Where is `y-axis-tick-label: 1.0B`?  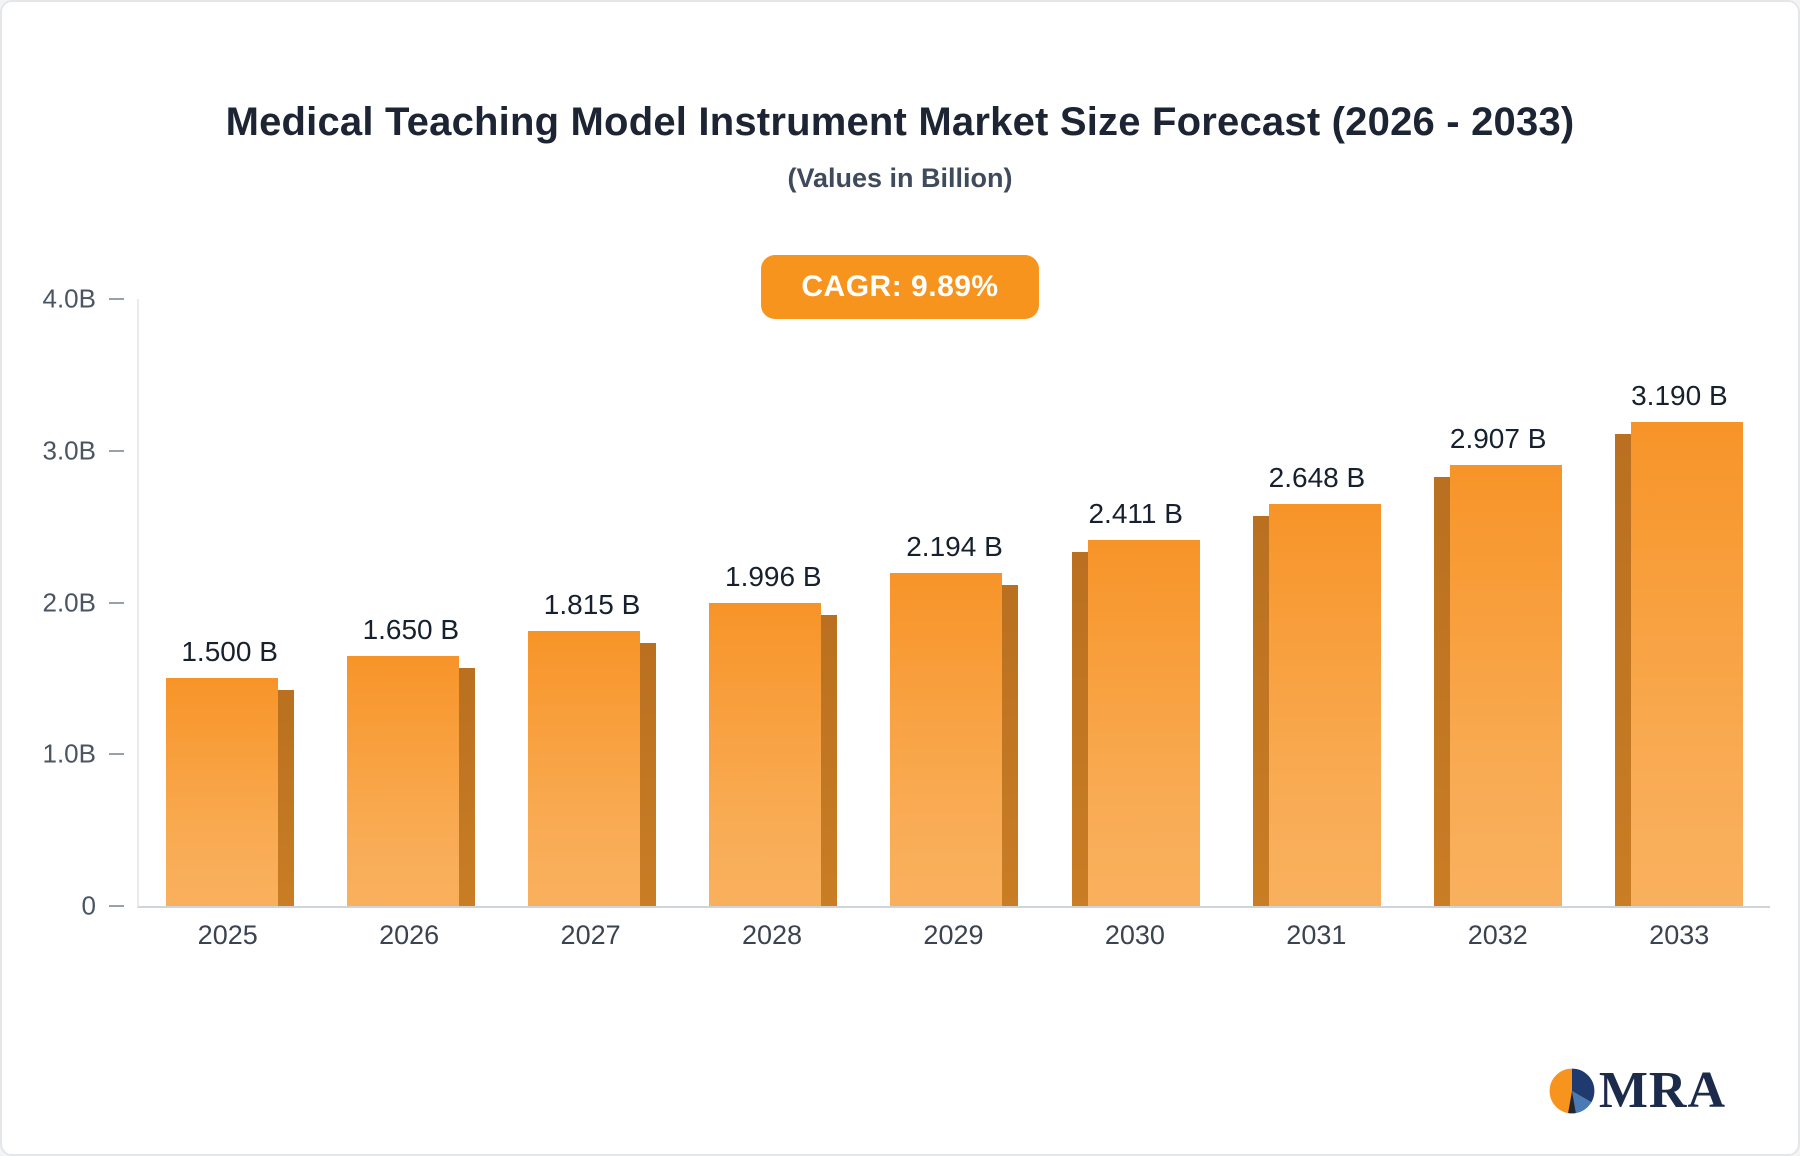
y-axis-tick-label: 1.0B is located at coordinates (69, 753).